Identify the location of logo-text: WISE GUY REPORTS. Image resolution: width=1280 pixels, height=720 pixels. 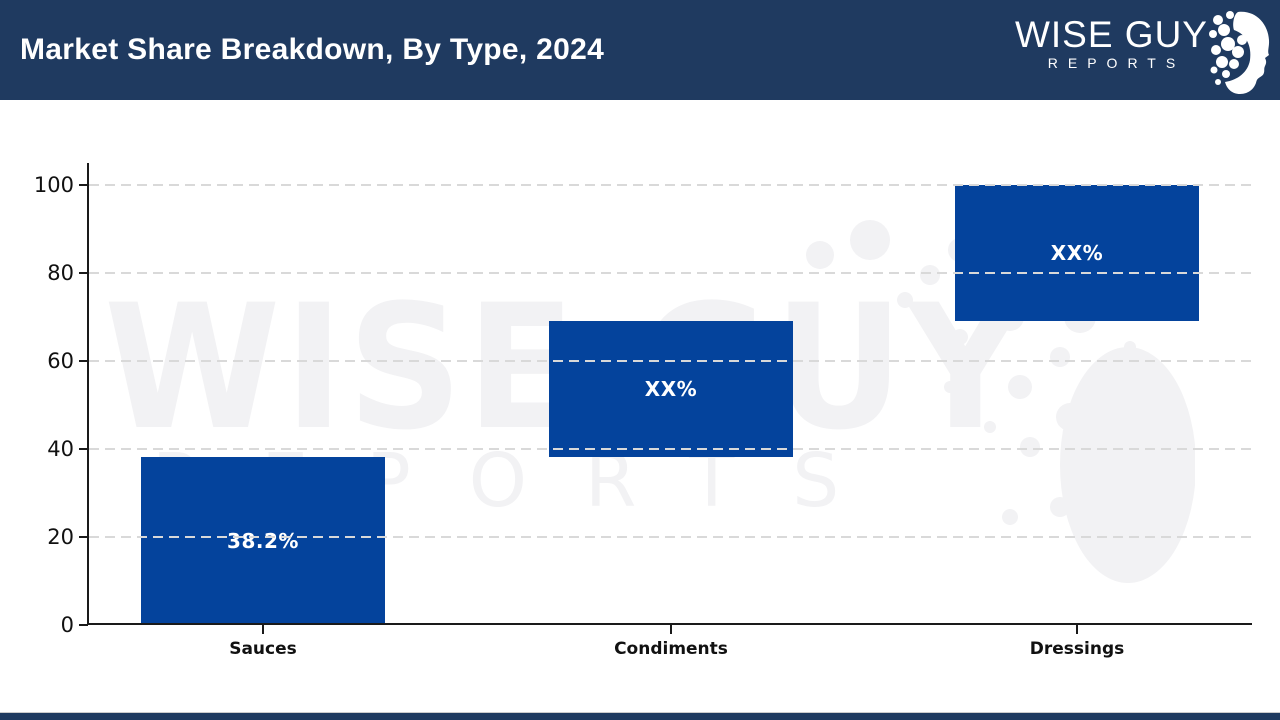
(1111, 43).